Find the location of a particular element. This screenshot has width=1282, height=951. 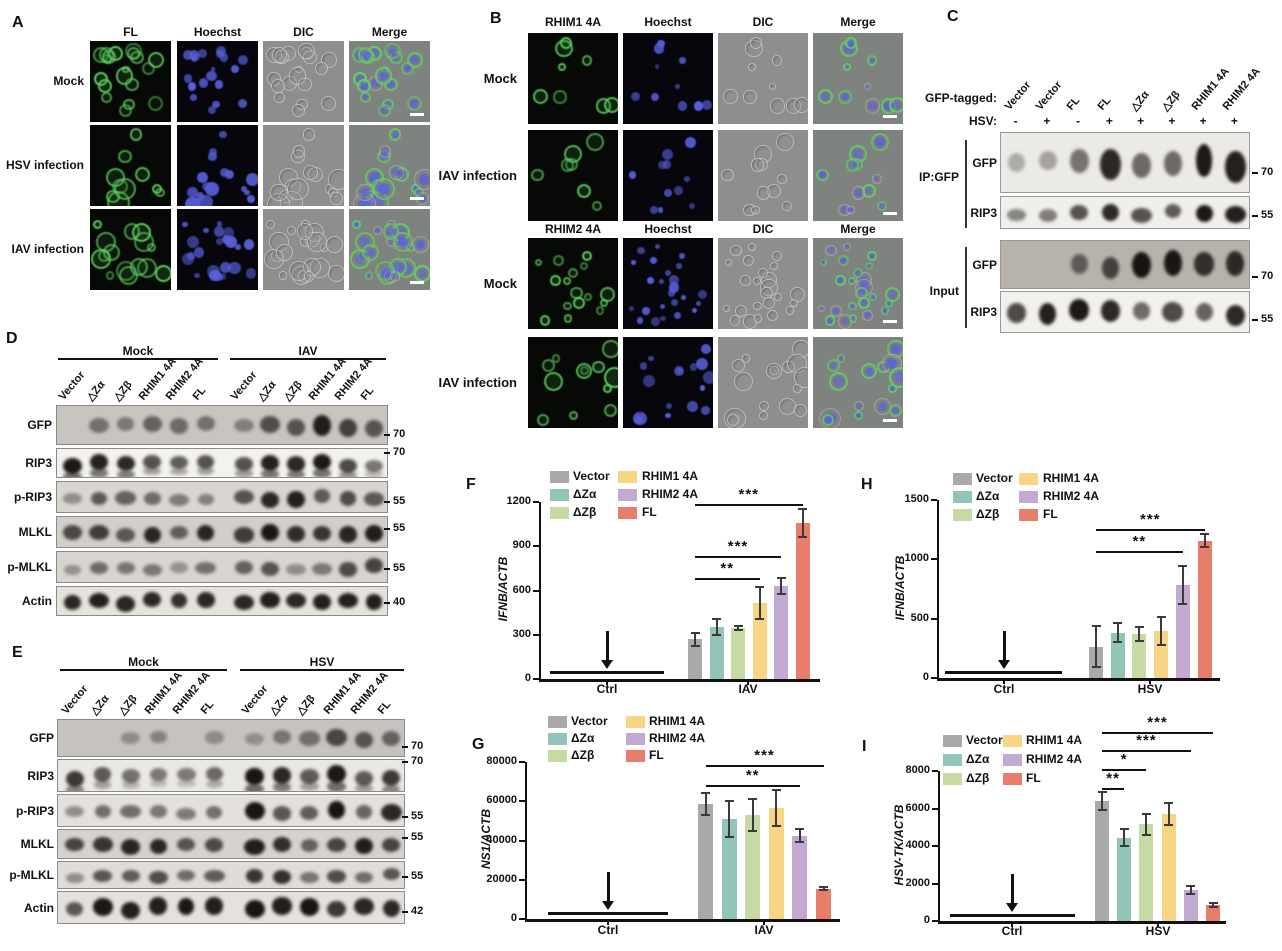

row-label: Mock is located at coordinates (500, 78).